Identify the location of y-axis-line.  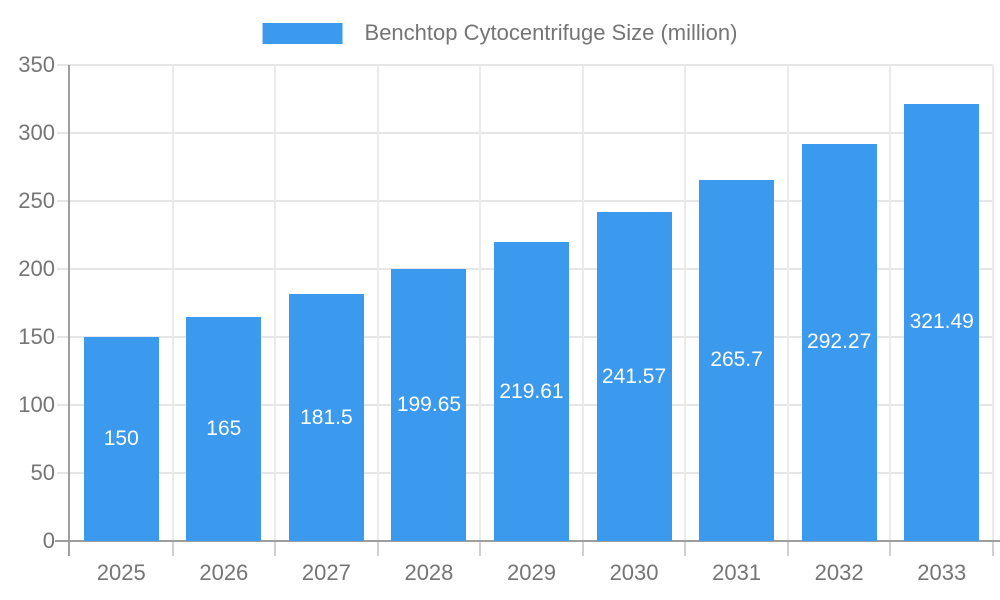
(69, 310).